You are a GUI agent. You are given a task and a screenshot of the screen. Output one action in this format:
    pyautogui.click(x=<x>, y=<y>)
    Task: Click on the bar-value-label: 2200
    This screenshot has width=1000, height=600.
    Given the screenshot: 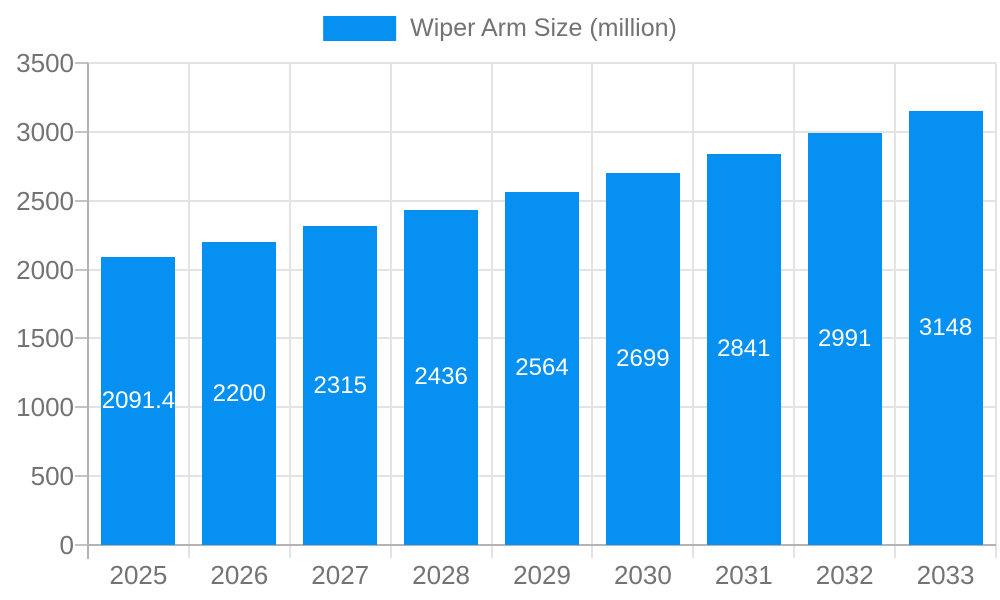 What is the action you would take?
    pyautogui.click(x=239, y=393)
    